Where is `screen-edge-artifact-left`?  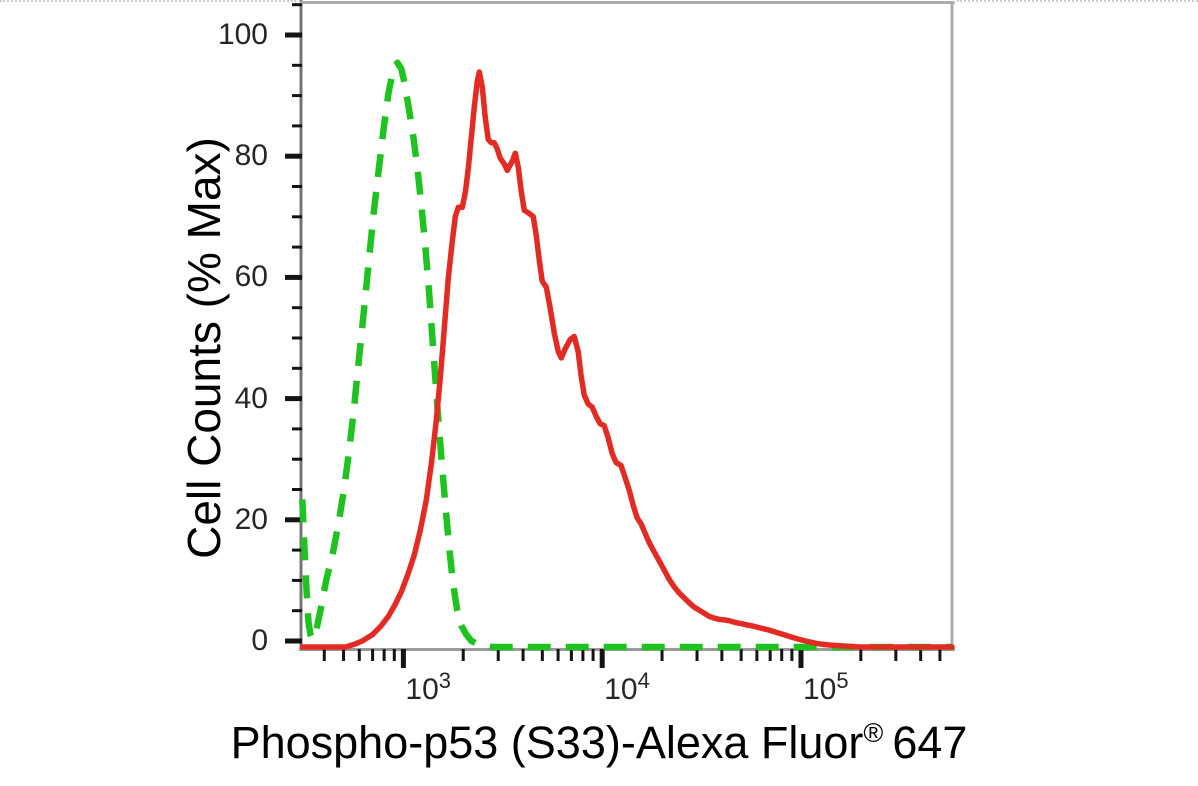
screen-edge-artifact-left is located at coordinates (148, 1).